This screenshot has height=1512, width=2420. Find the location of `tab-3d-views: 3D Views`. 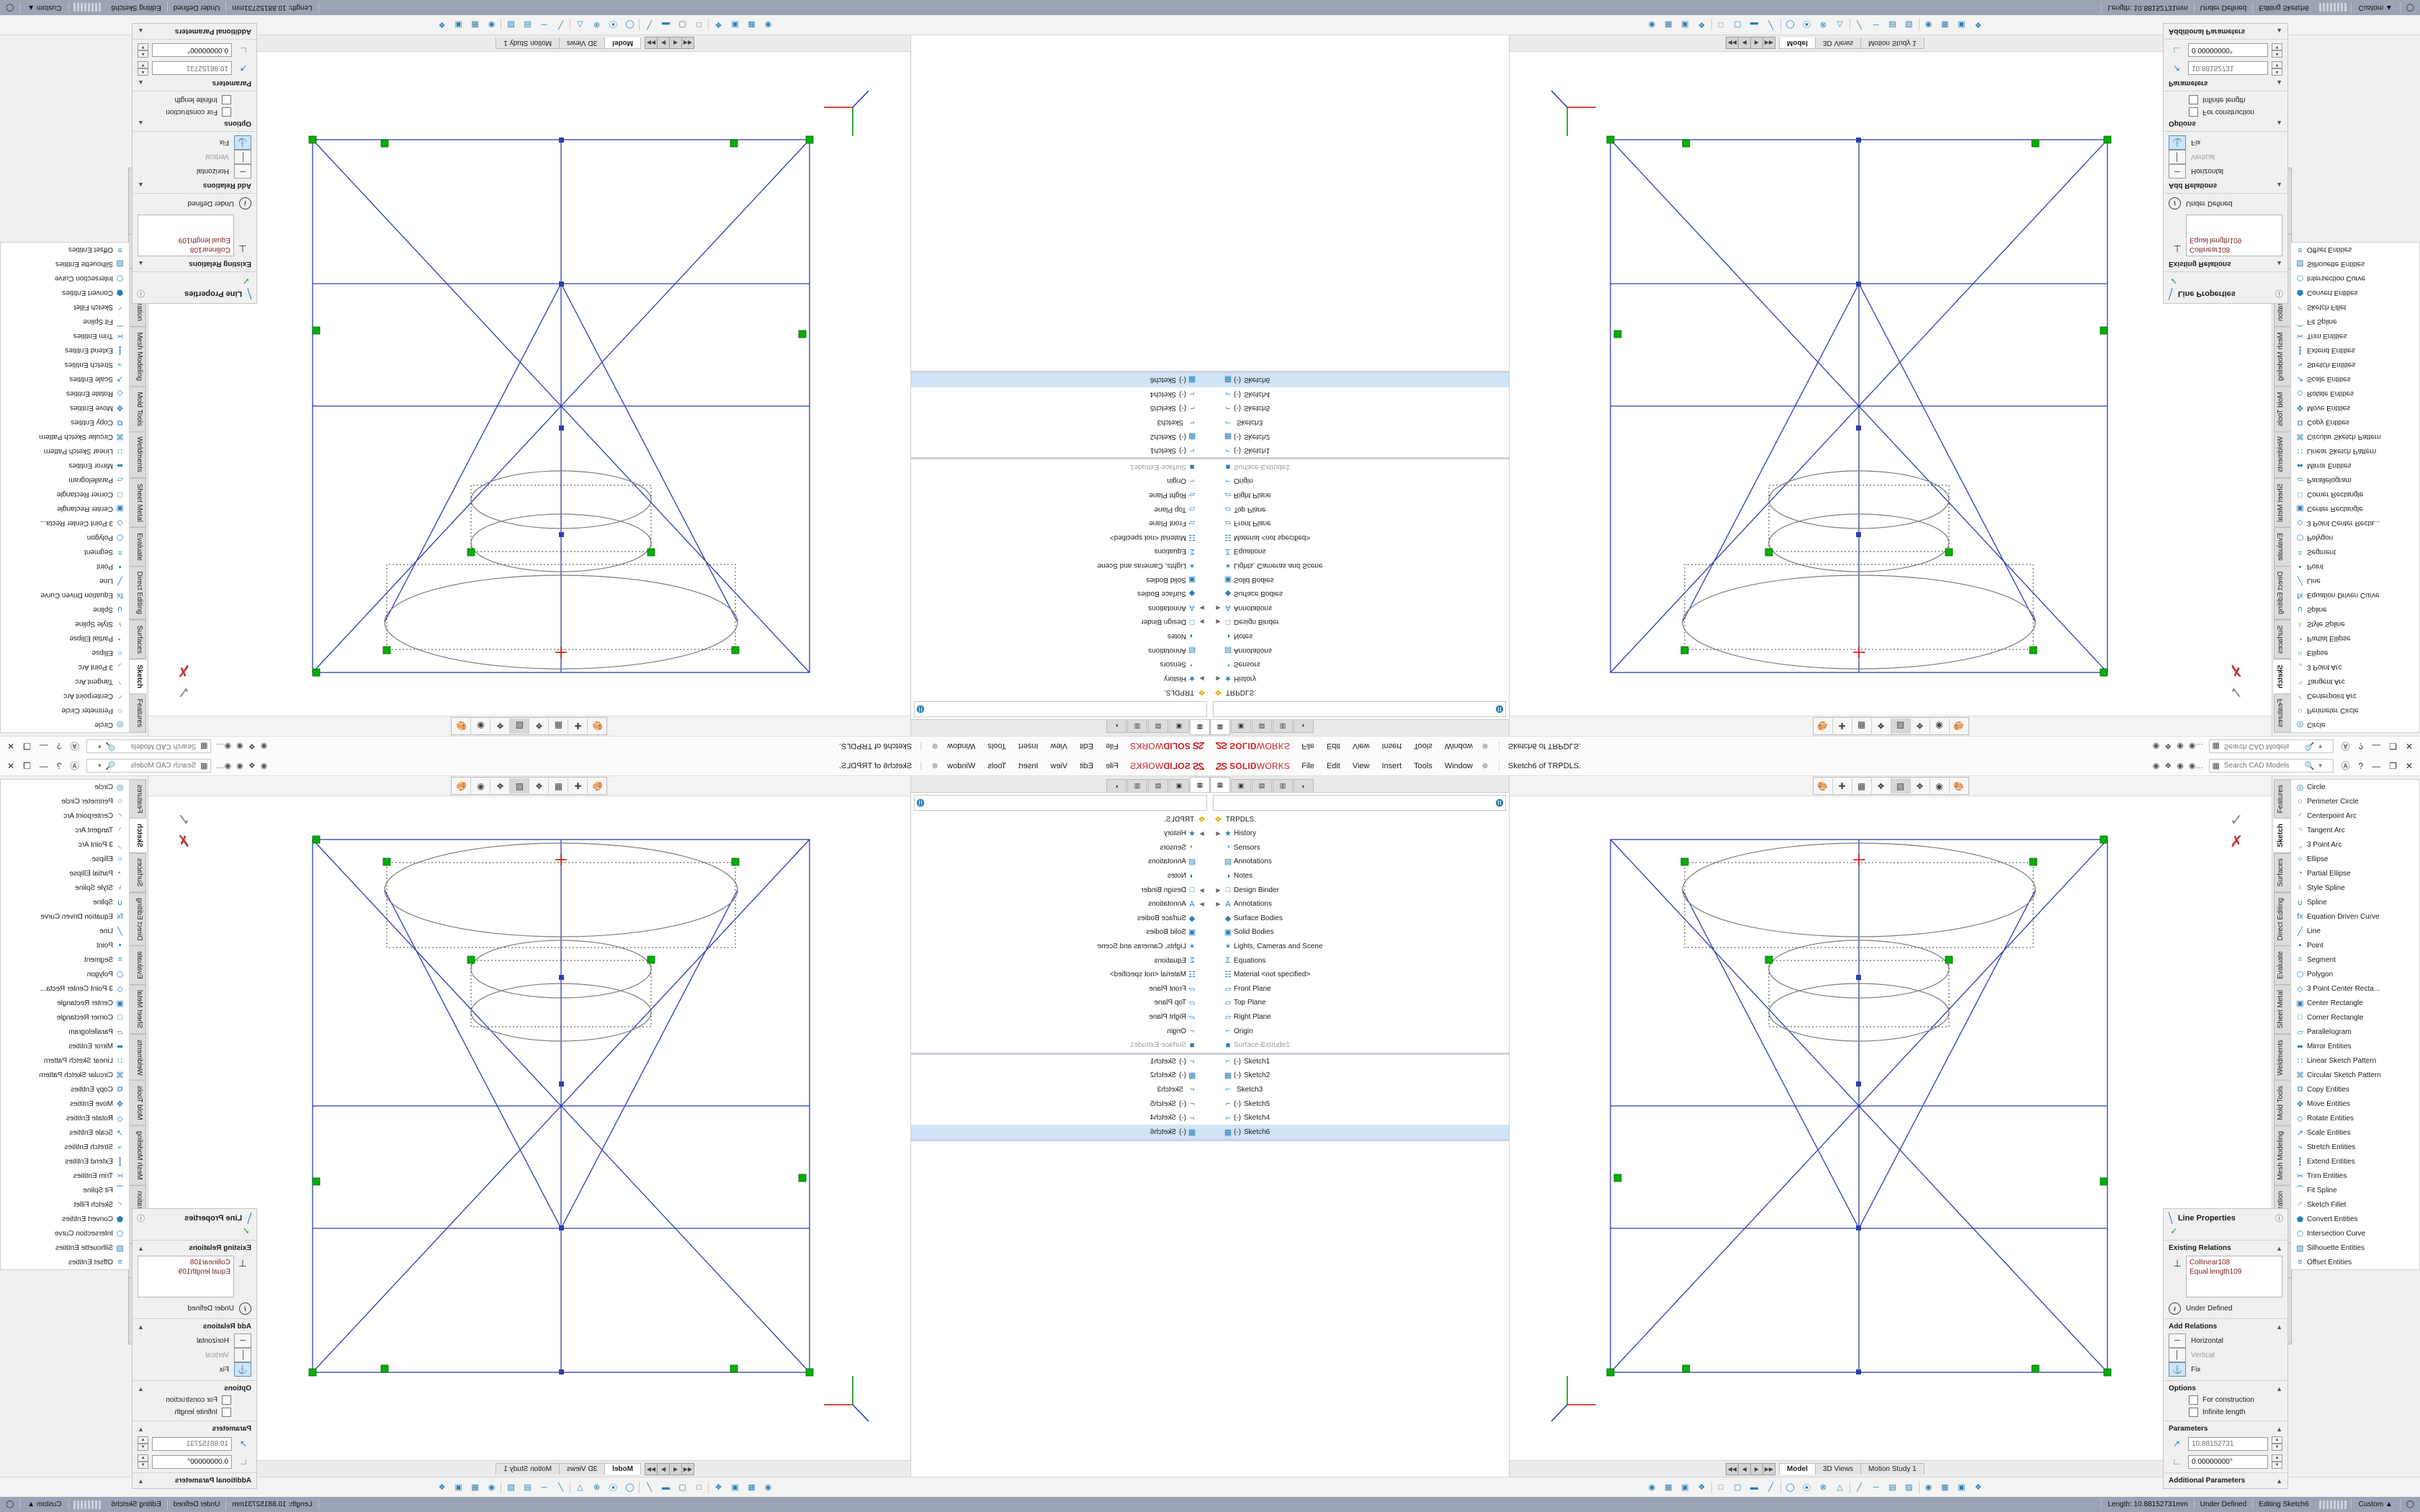

tab-3d-views: 3D Views is located at coordinates (1837, 1469).